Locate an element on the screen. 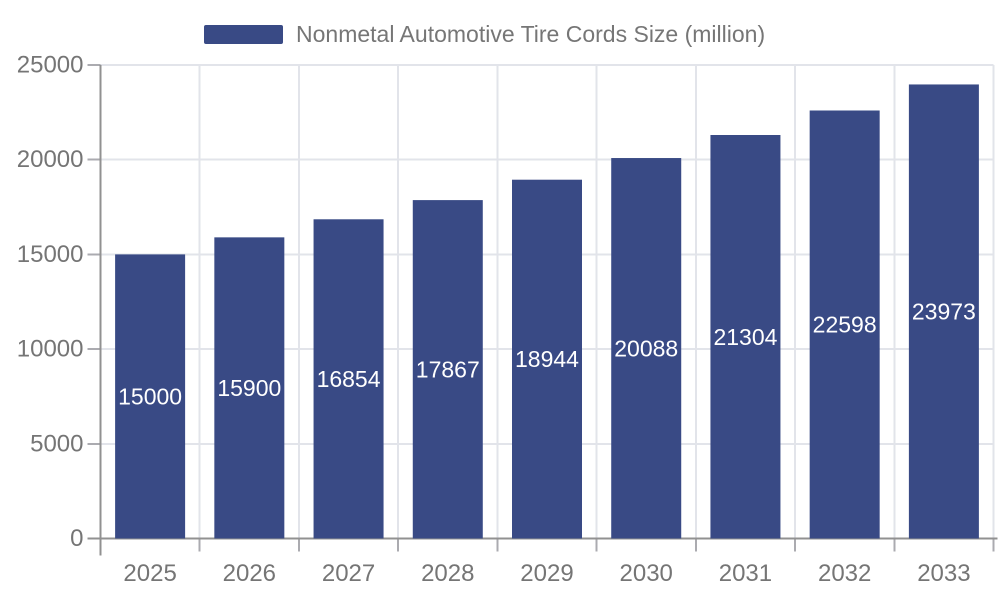  x-axis-label-2026: 2026 is located at coordinates (249, 573).